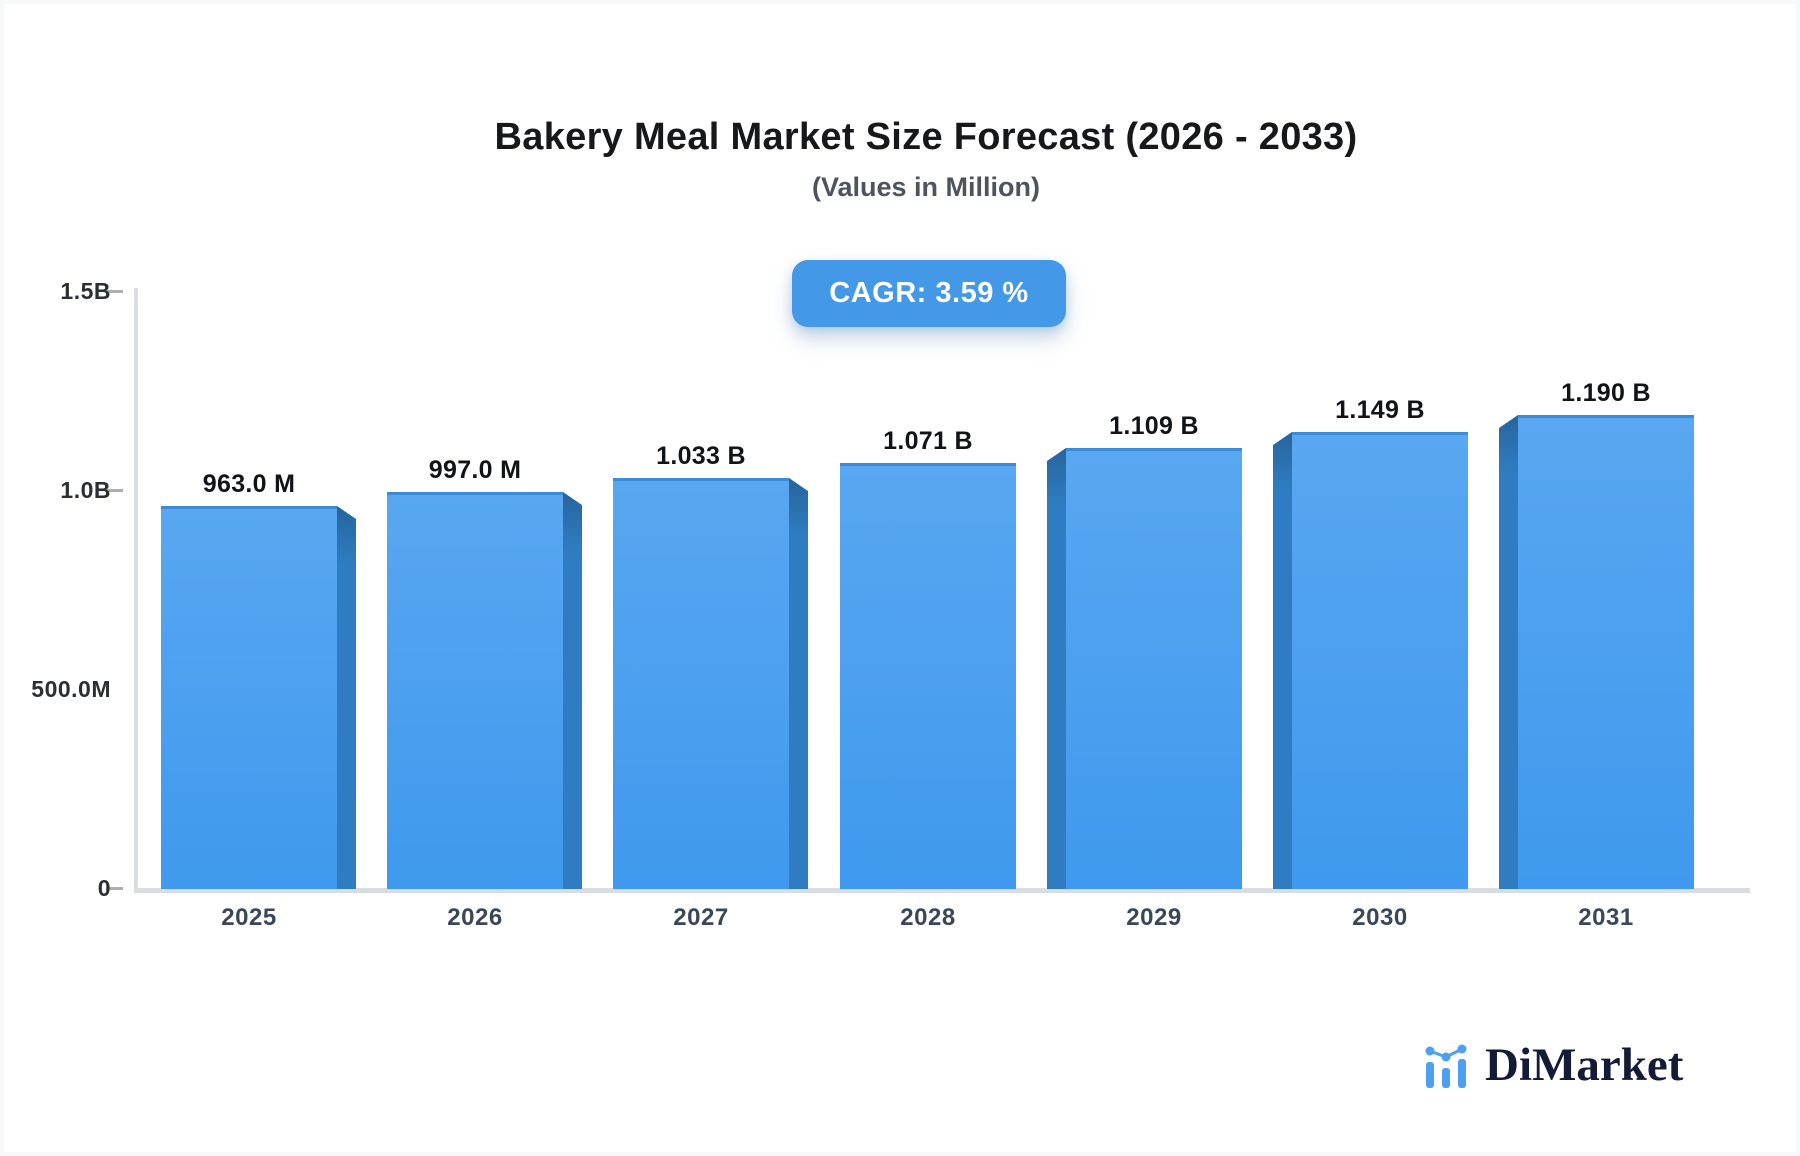  Describe the element at coordinates (475, 690) in the screenshot. I see `bar-2026` at that location.